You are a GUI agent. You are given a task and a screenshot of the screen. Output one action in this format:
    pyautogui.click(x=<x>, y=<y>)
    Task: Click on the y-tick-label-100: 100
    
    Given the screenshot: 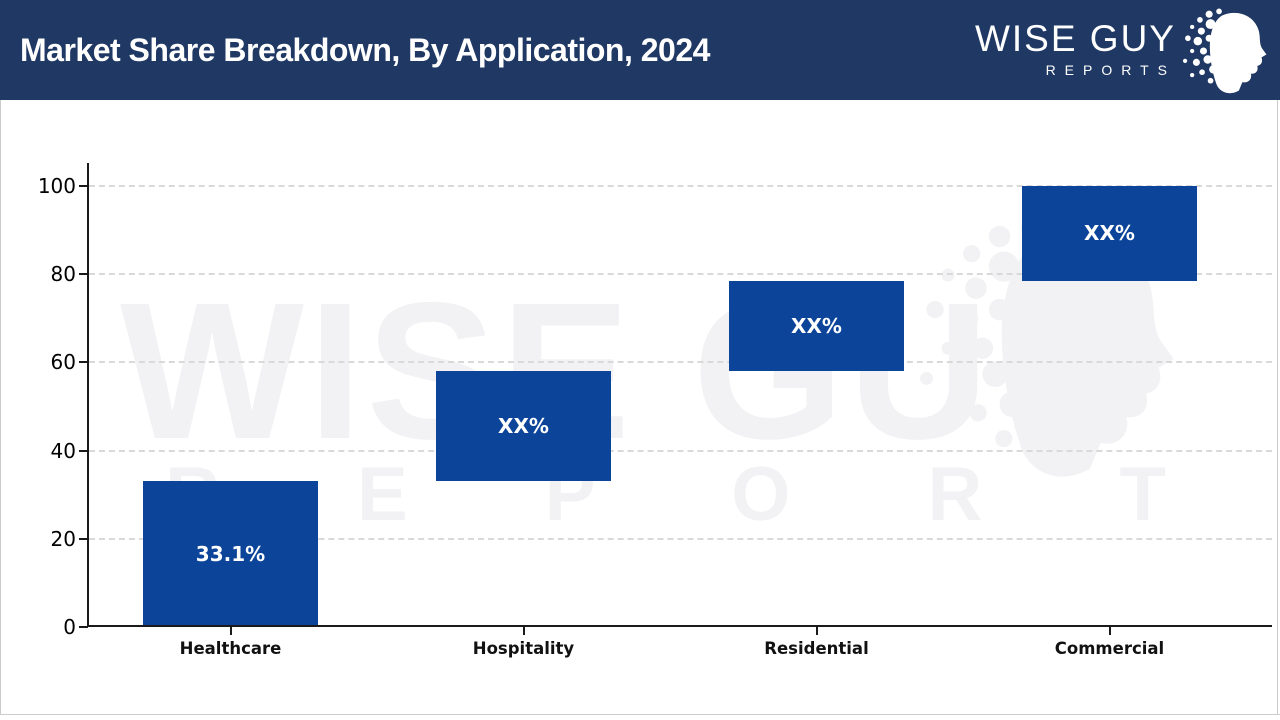 What is the action you would take?
    pyautogui.click(x=56, y=186)
    